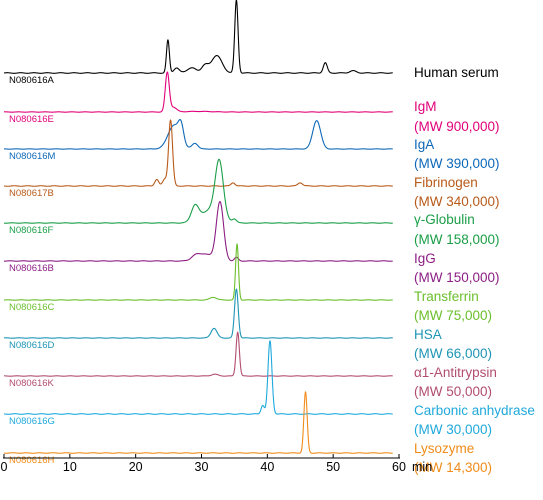 The height and width of the screenshot is (500, 543). What do you see at coordinates (444, 448) in the screenshot?
I see `series-name-label: Lysozyme` at bounding box center [444, 448].